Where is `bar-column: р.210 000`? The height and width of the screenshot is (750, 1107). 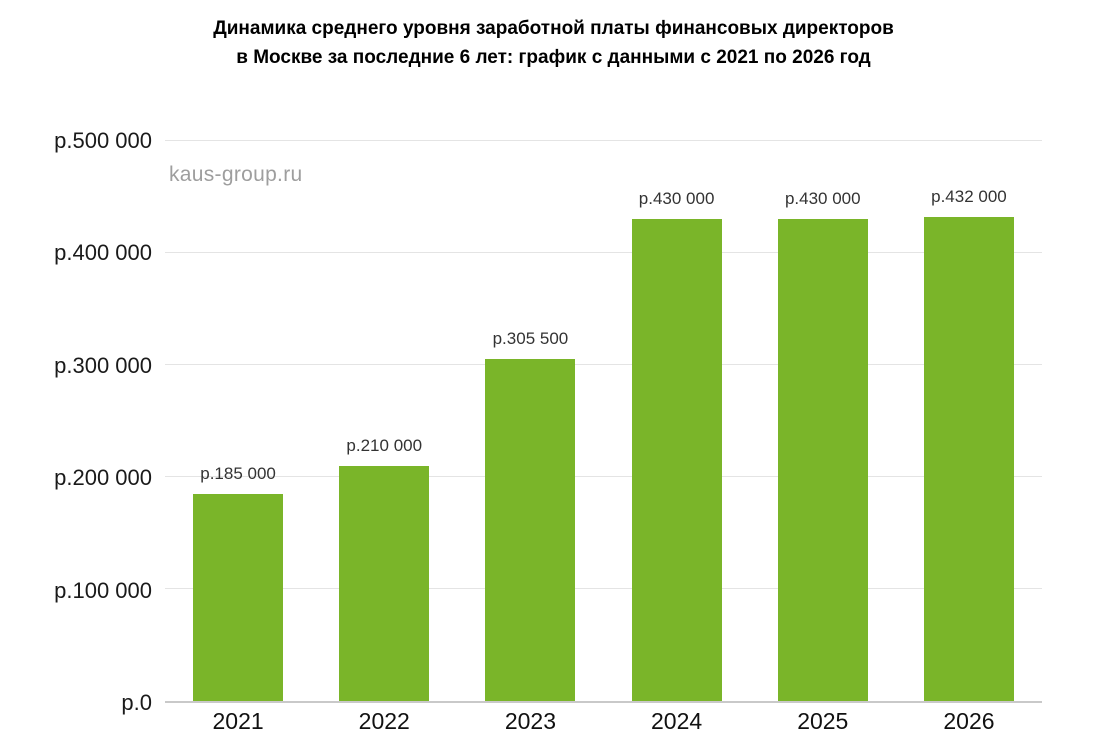
bar-column: р.210 000 is located at coordinates (384, 421).